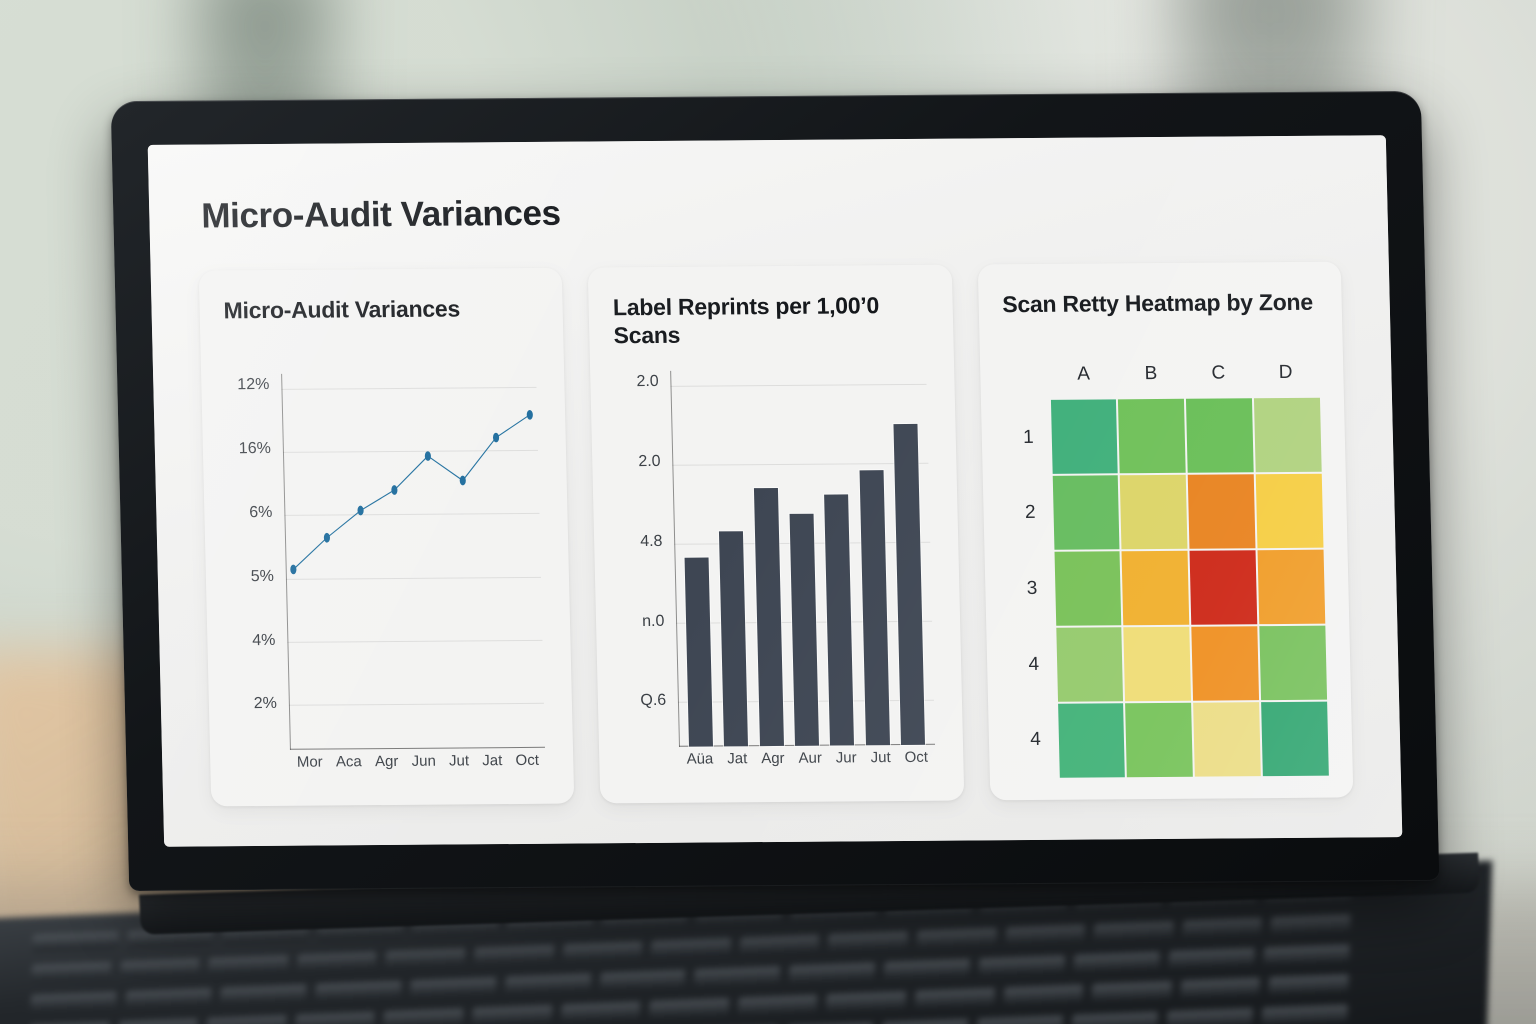 Image resolution: width=1536 pixels, height=1024 pixels. I want to click on bar-series, so click(802, 558).